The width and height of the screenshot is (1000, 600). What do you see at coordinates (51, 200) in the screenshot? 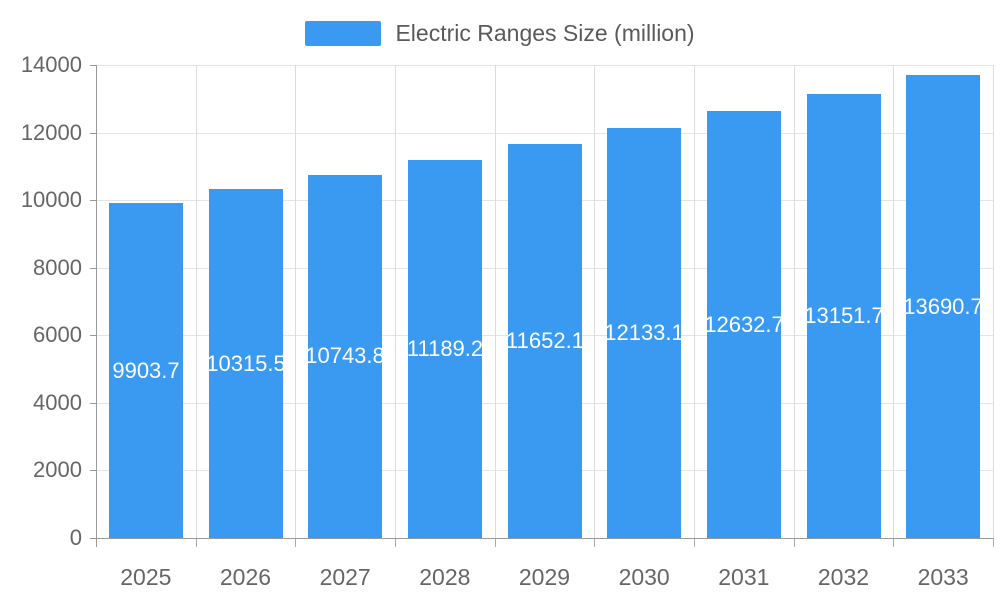
I see `y-axis-label: 10000` at bounding box center [51, 200].